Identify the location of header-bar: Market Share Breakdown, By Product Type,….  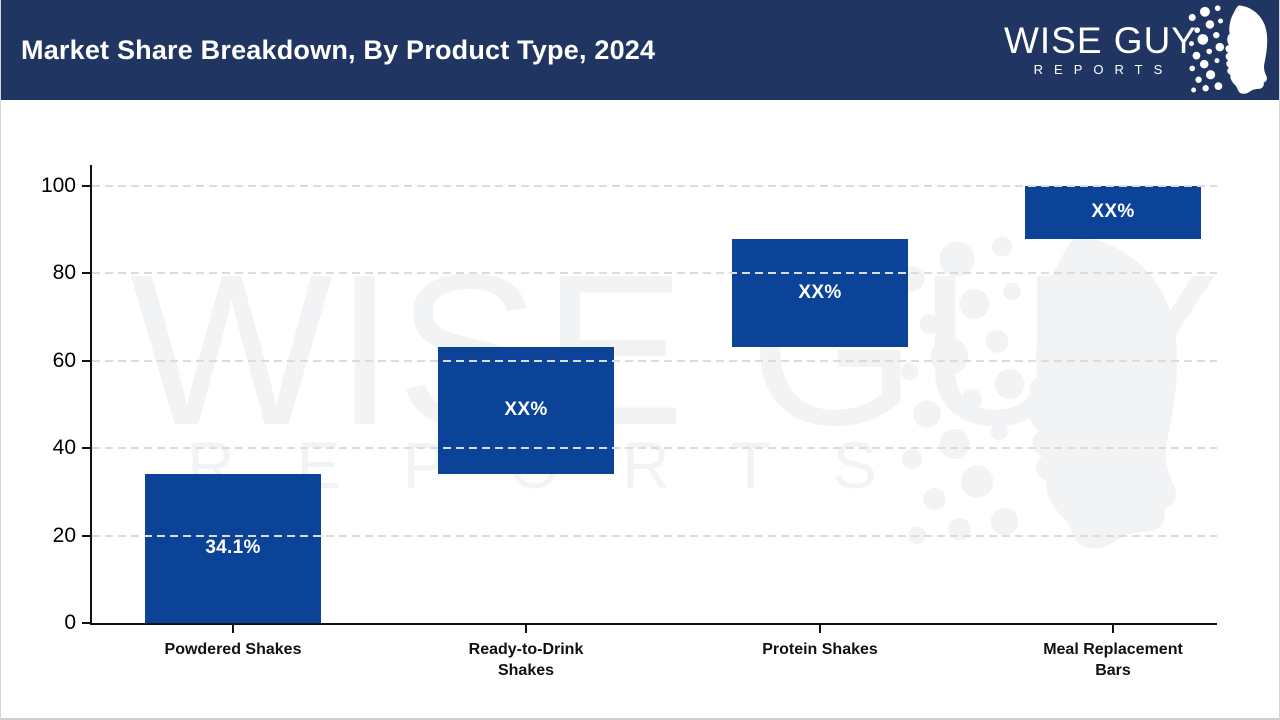
(640, 50).